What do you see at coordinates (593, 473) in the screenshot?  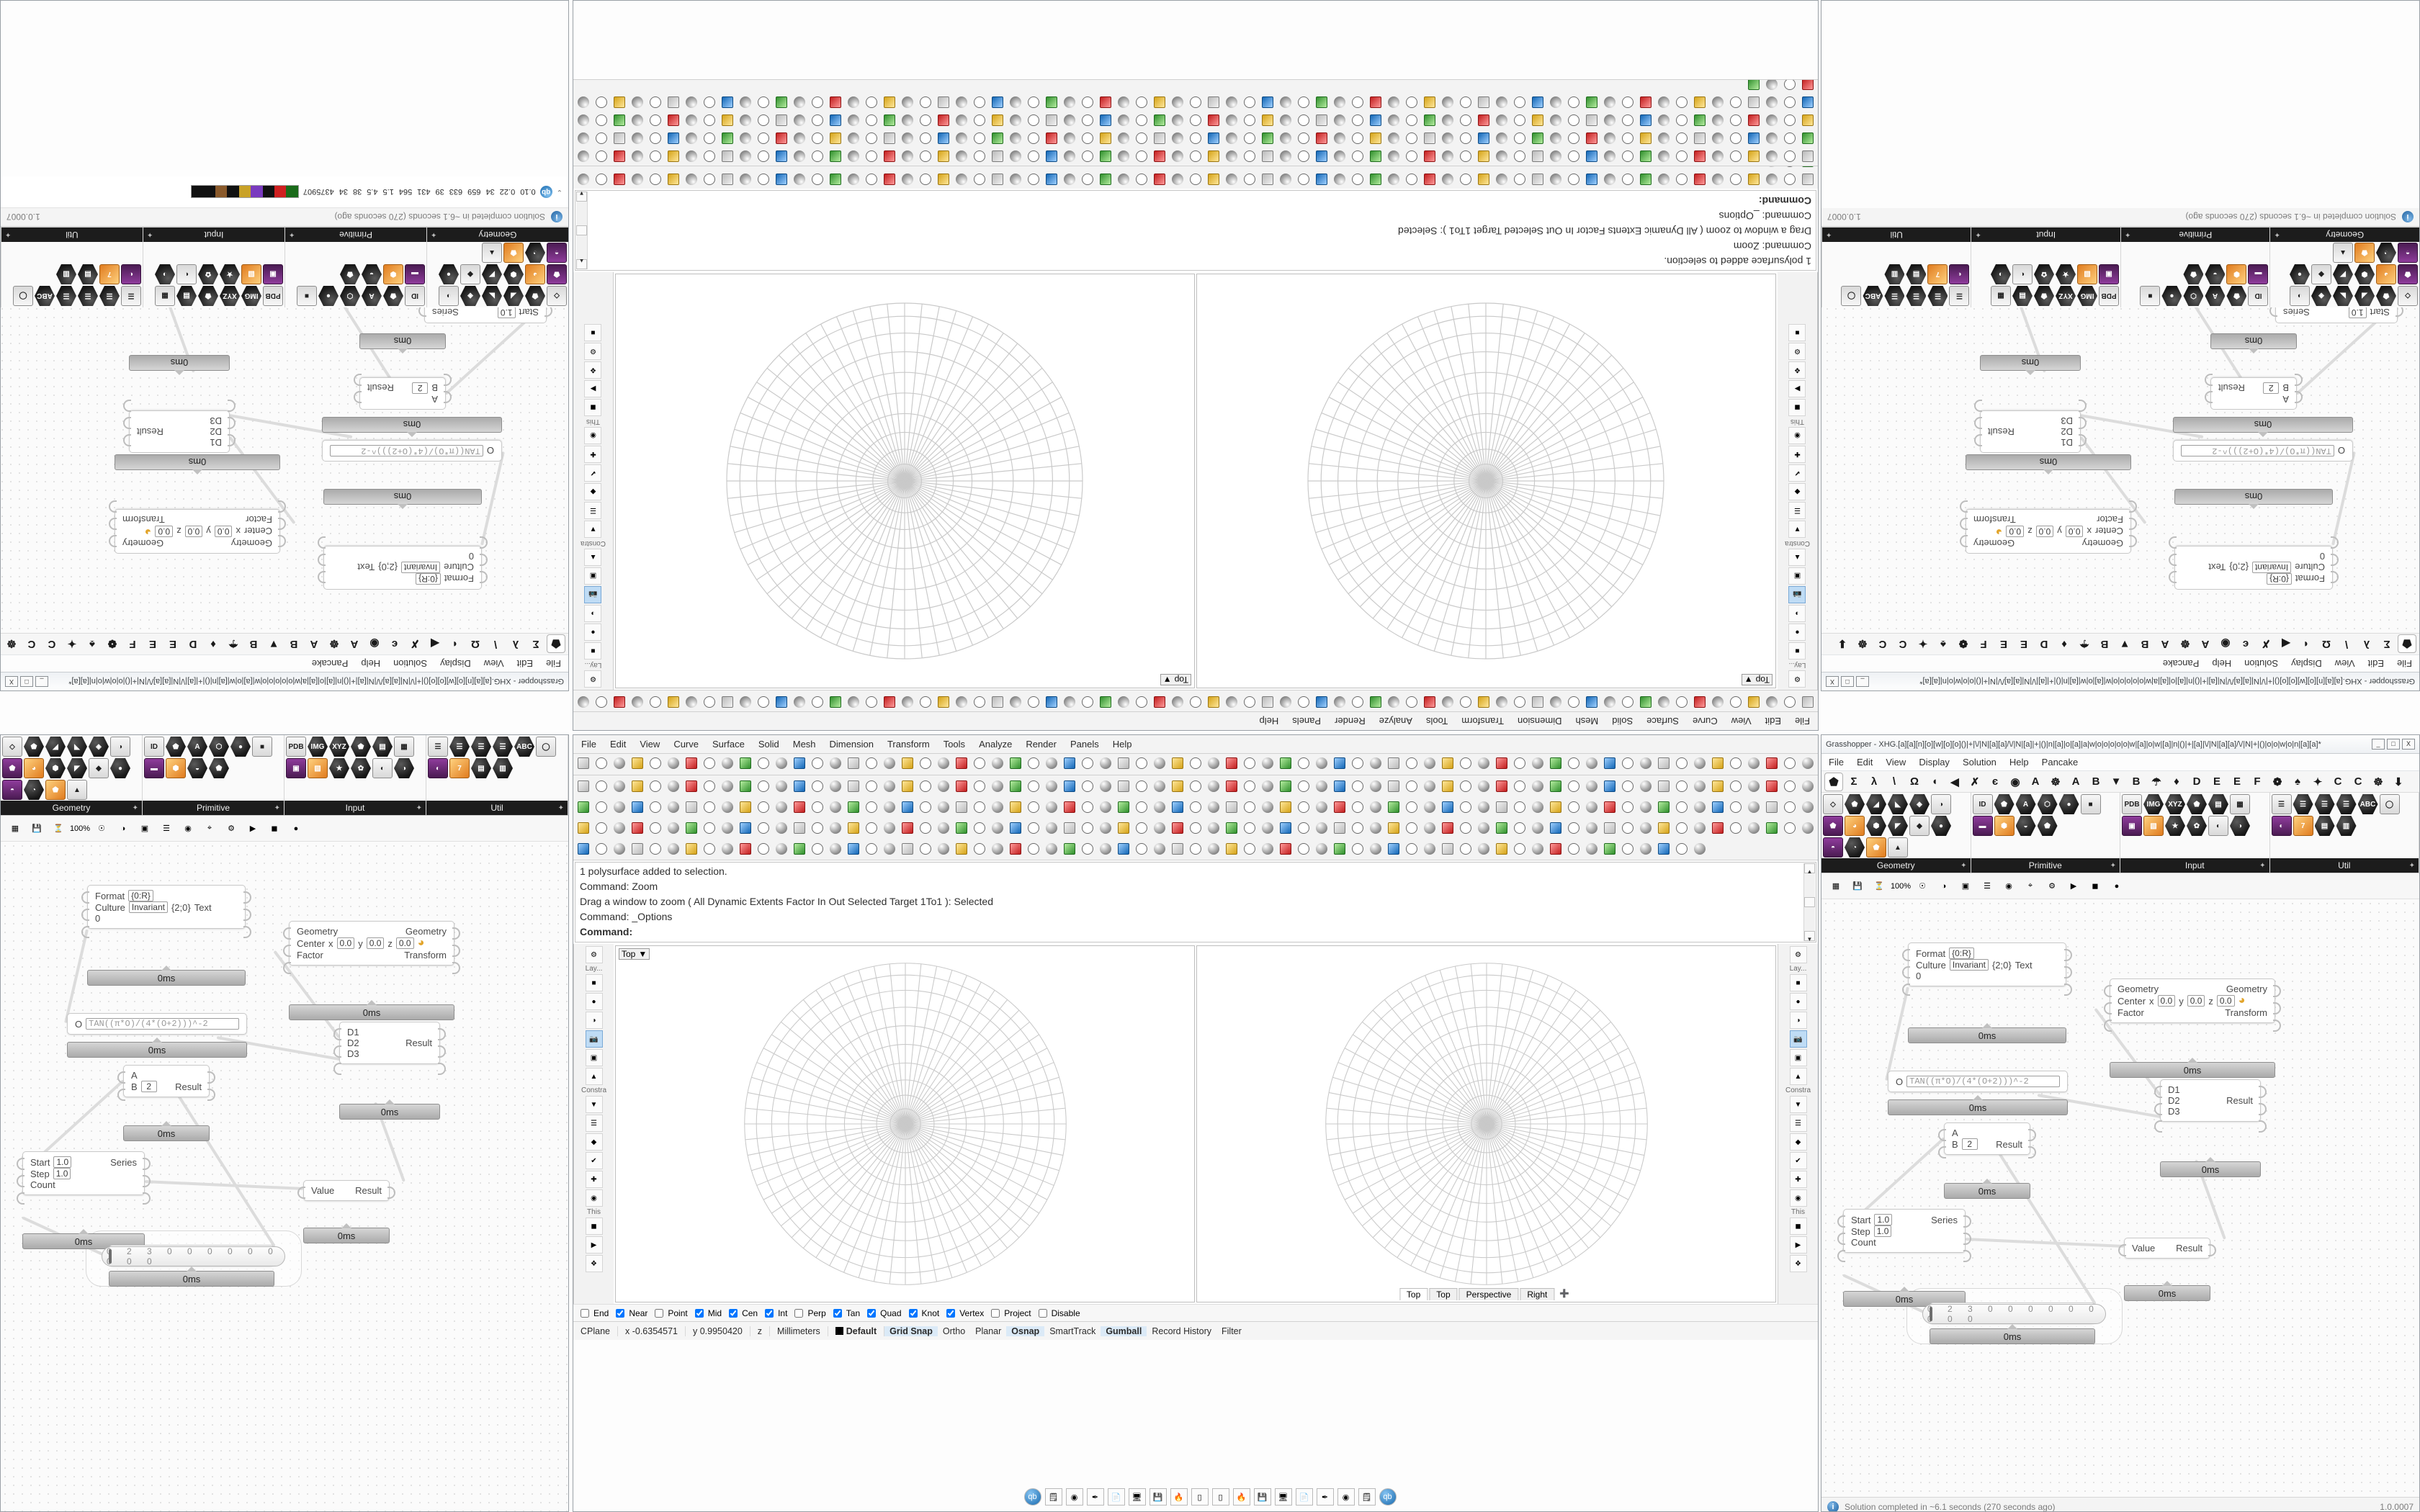 I see `rhino-side-icon-10: ✔` at bounding box center [593, 473].